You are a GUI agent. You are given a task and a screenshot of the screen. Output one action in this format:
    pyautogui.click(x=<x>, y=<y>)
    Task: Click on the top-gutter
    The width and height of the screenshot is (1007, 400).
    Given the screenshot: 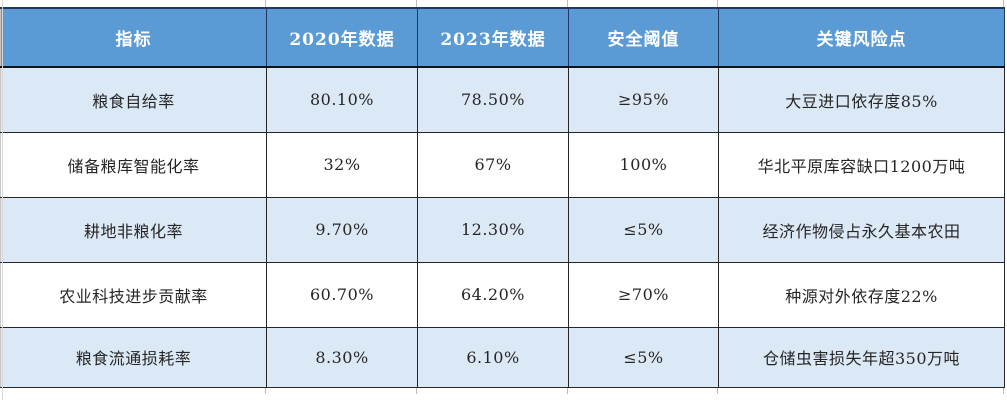 What is the action you would take?
    pyautogui.click(x=502, y=3)
    